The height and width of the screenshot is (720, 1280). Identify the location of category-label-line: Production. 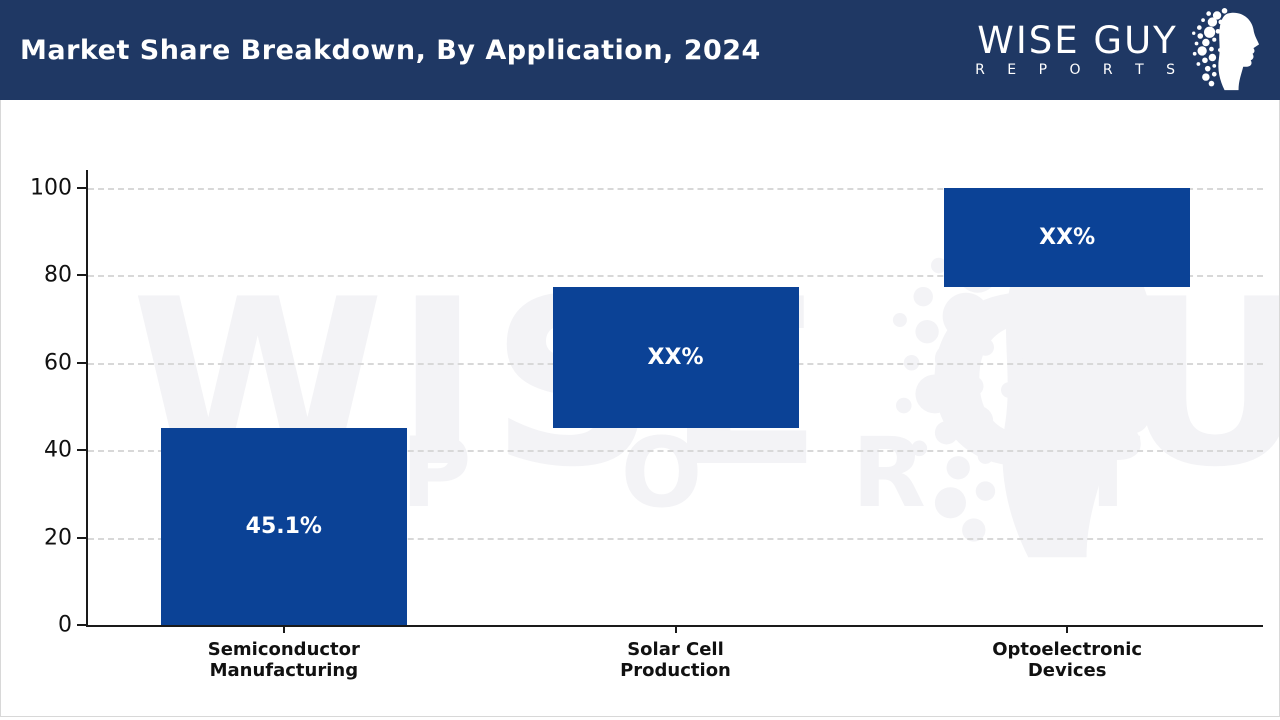
(675, 670).